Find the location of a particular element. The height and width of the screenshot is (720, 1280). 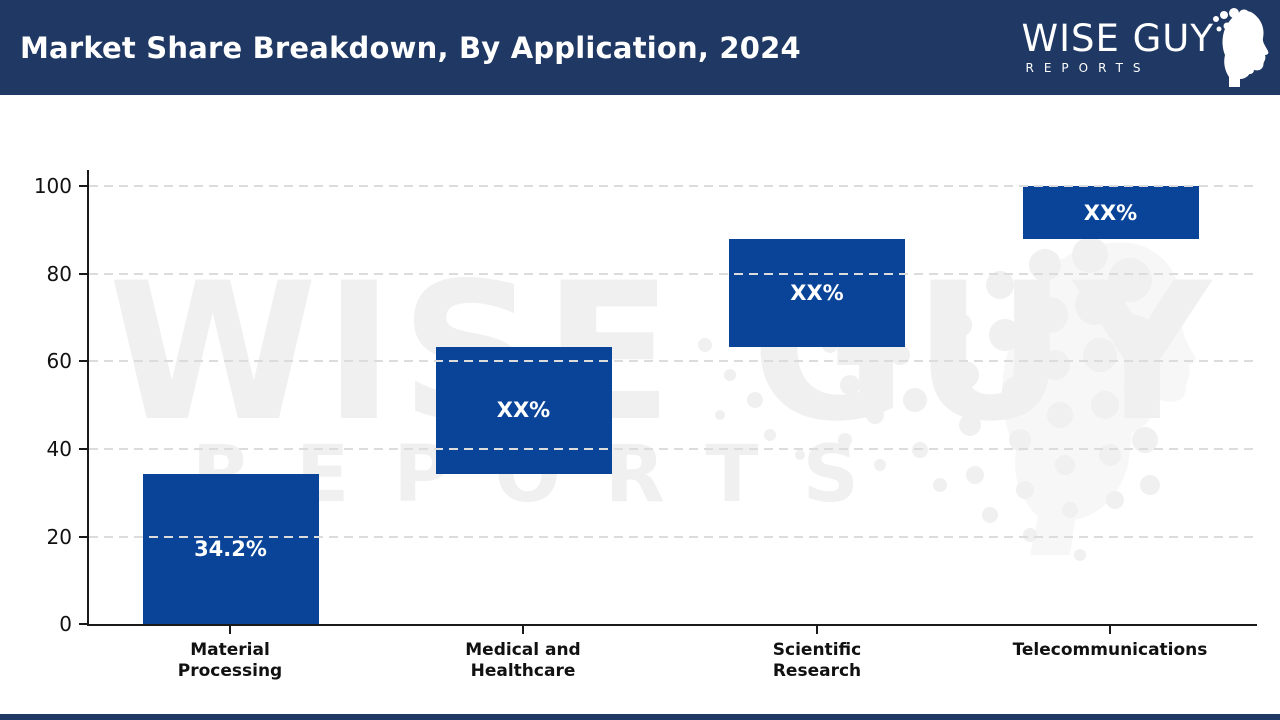

category-line: Telecommunications is located at coordinates (1110, 650).